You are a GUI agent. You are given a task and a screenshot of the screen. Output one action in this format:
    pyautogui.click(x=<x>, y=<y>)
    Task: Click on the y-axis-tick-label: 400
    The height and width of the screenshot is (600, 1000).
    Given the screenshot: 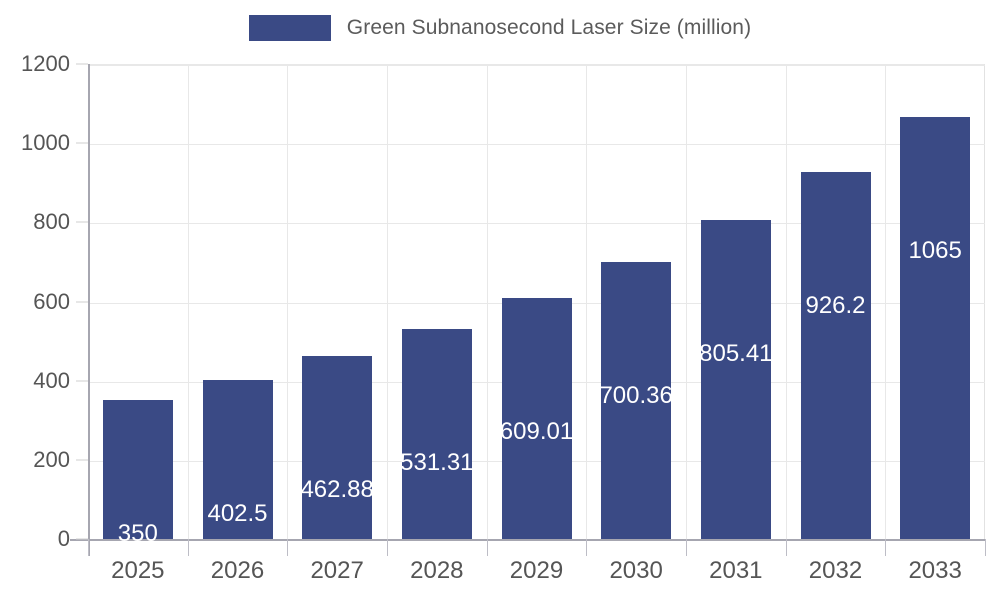 What is the action you would take?
    pyautogui.click(x=51, y=380)
    